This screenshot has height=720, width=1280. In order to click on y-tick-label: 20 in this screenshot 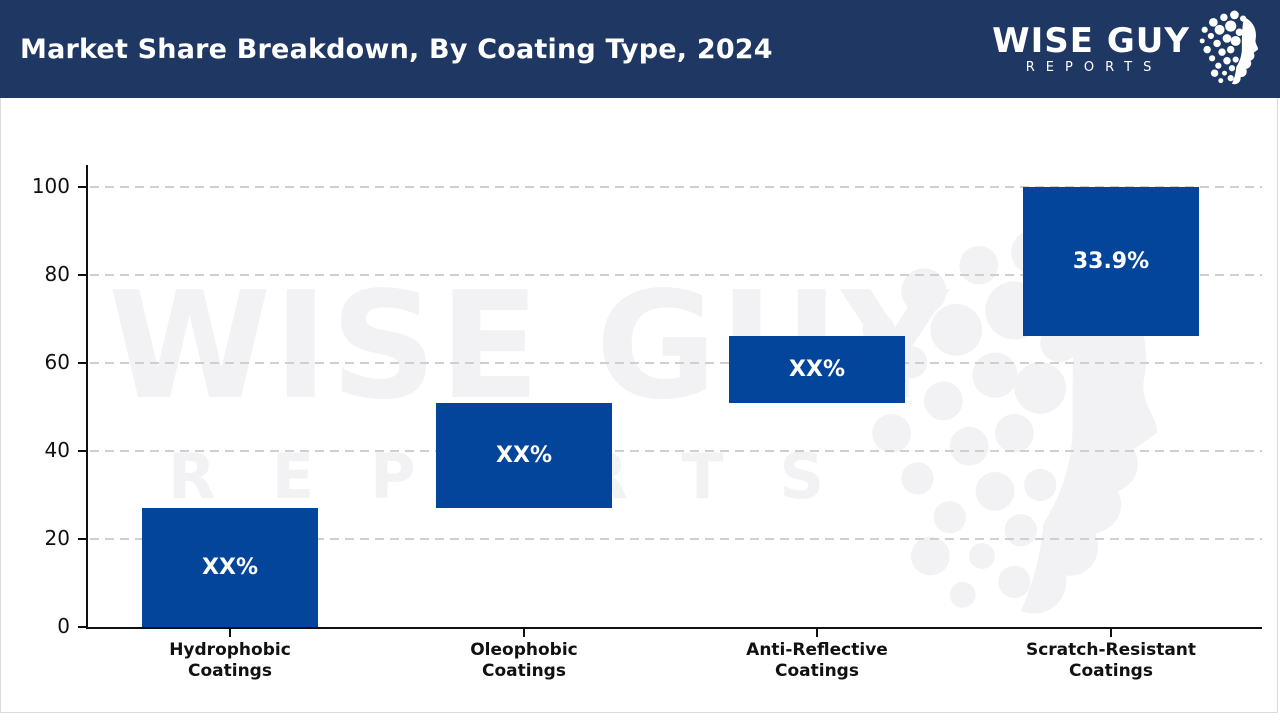, I will do `click(57, 538)`.